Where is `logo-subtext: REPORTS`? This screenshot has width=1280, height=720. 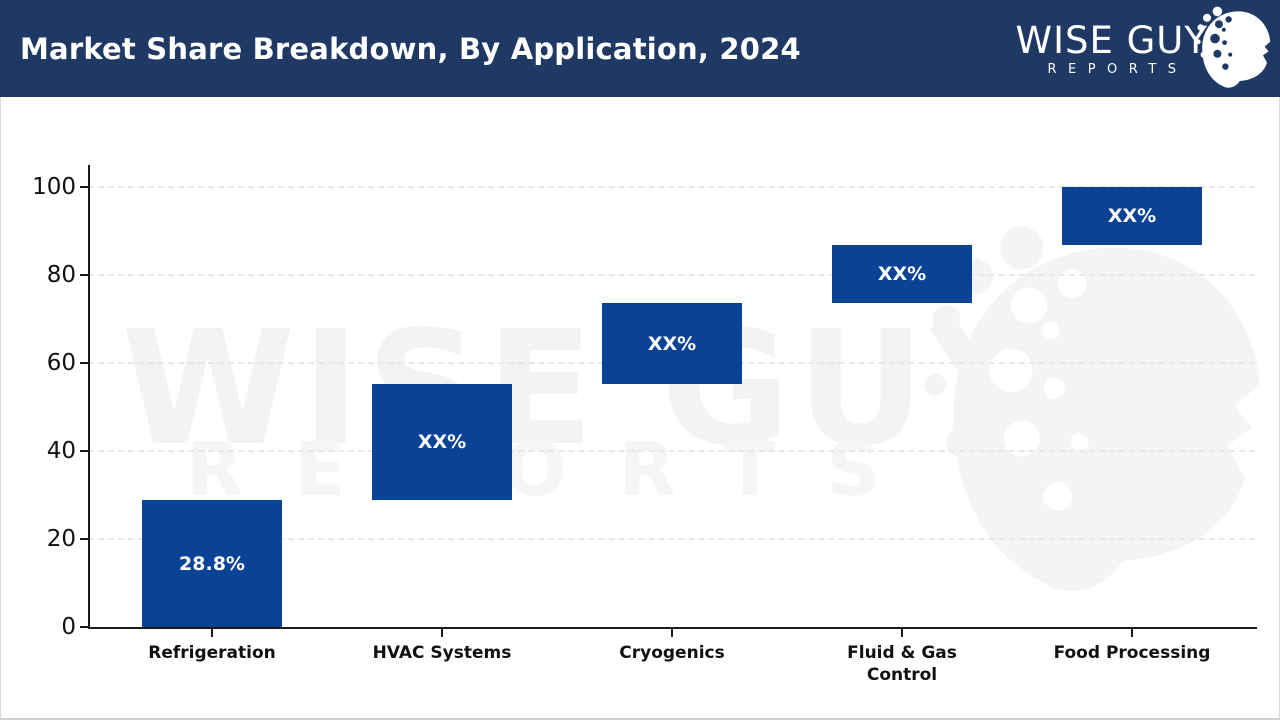
logo-subtext: REPORTS is located at coordinates (1117, 69).